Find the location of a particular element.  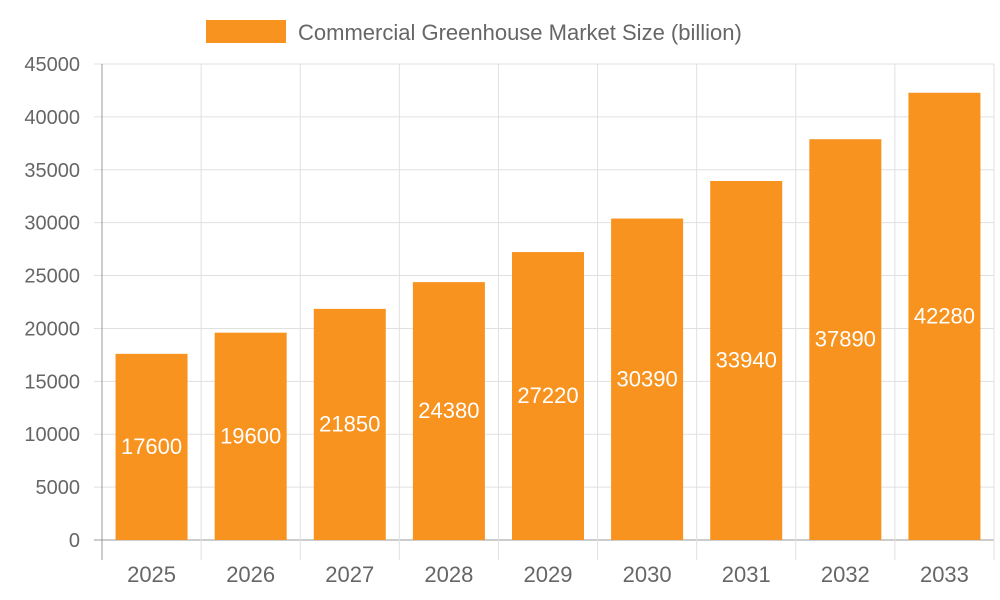

y-tick-label: 5000 is located at coordinates (58, 488).